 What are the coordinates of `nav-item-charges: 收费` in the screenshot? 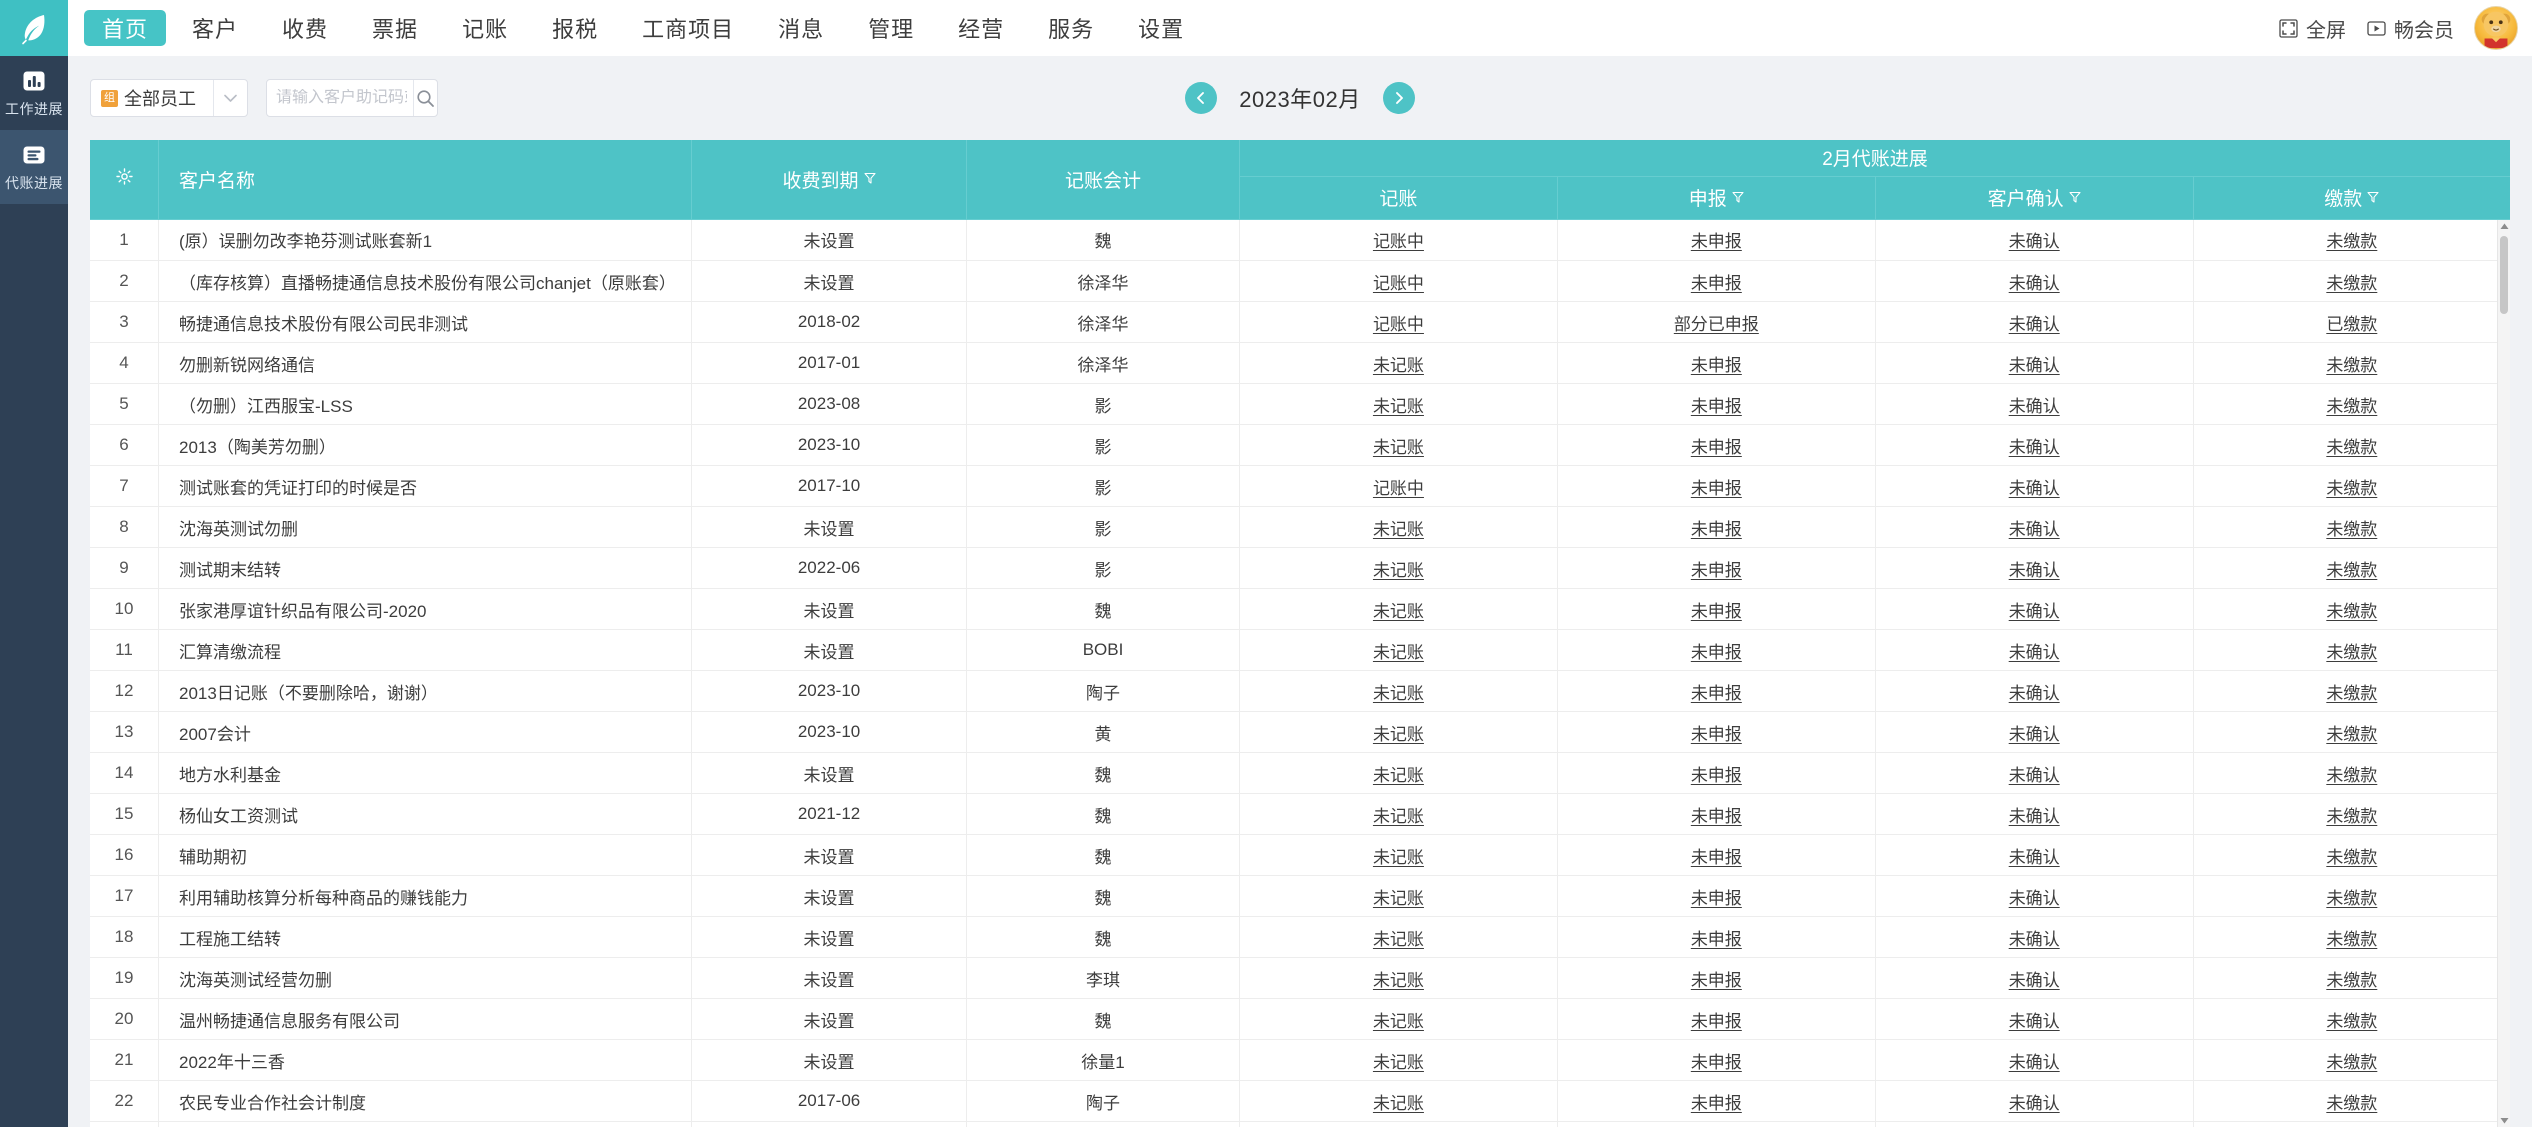 It's located at (305, 28).